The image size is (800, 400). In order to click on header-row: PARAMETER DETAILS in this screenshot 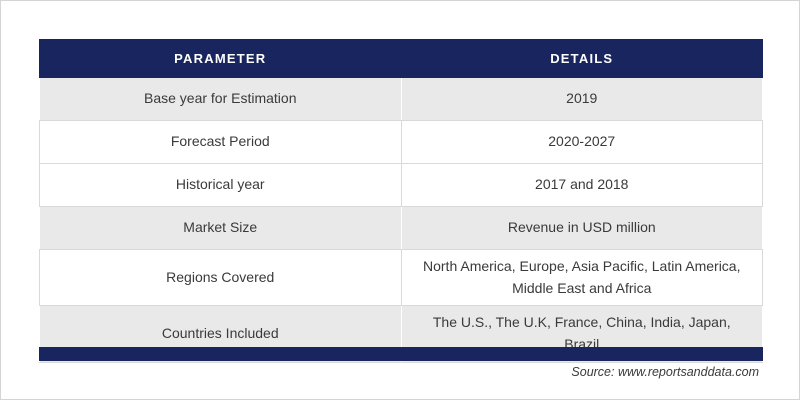, I will do `click(401, 58)`.